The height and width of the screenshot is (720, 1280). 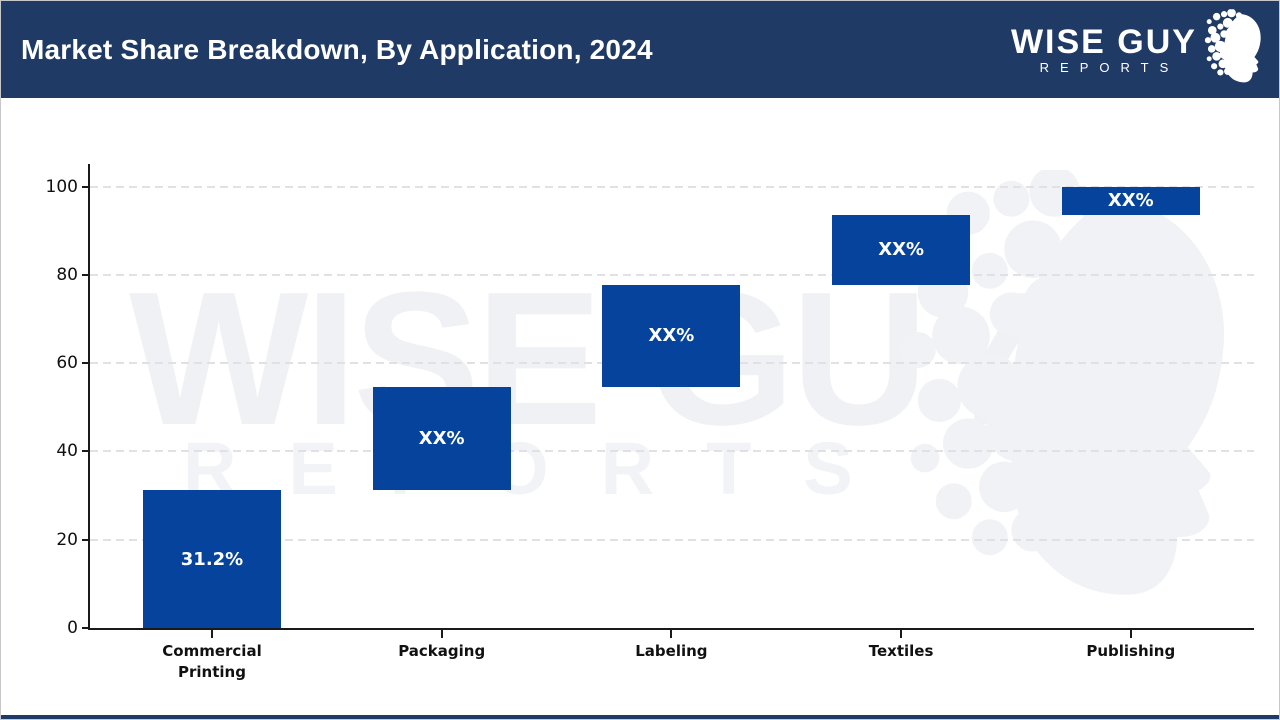 What do you see at coordinates (67, 363) in the screenshot?
I see `y-axis-tick-label: 60` at bounding box center [67, 363].